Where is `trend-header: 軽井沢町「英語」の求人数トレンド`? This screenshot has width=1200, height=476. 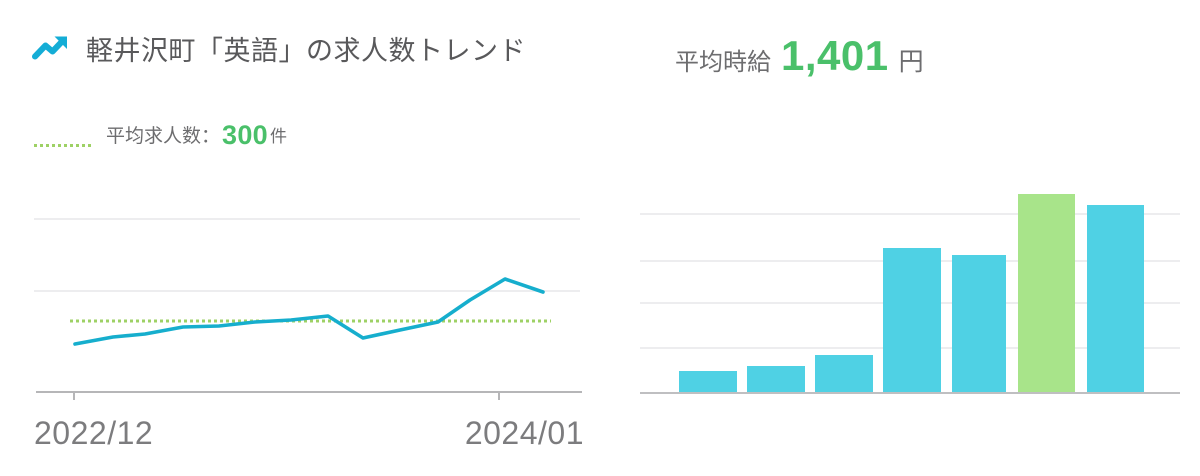 trend-header: 軽井沢町「英語」の求人数トレンド is located at coordinates (279, 48).